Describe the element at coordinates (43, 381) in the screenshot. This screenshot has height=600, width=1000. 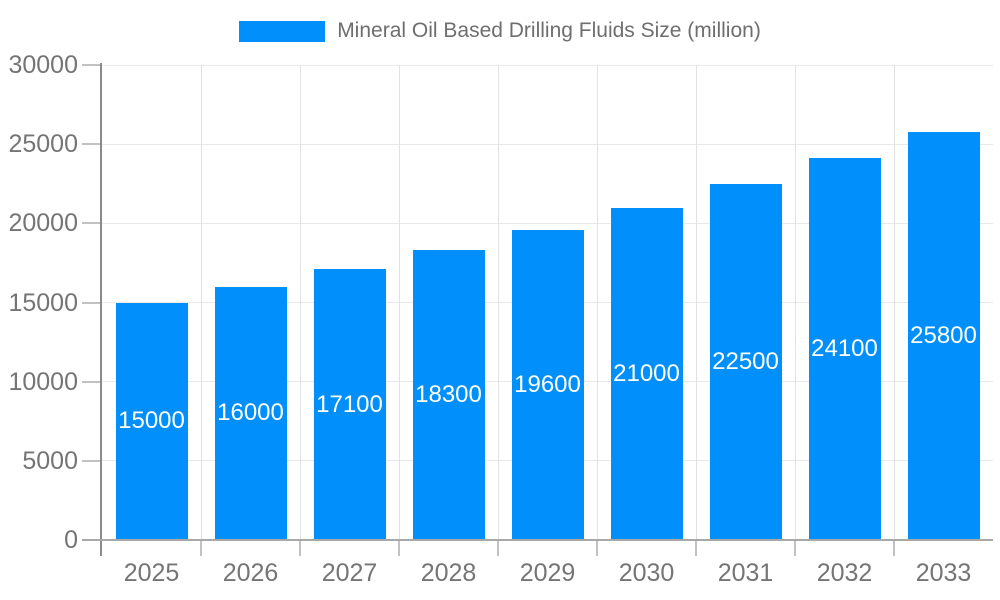
I see `y-axis-label: 10000` at that location.